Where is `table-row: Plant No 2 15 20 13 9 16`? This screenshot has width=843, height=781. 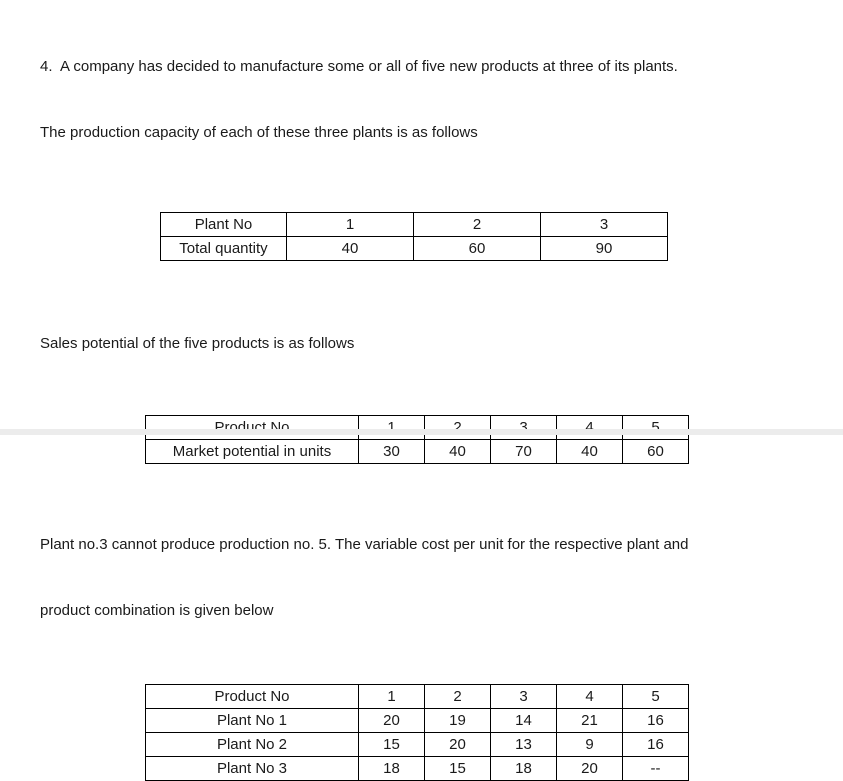
table-row: Plant No 2 15 20 13 9 16 is located at coordinates (417, 744).